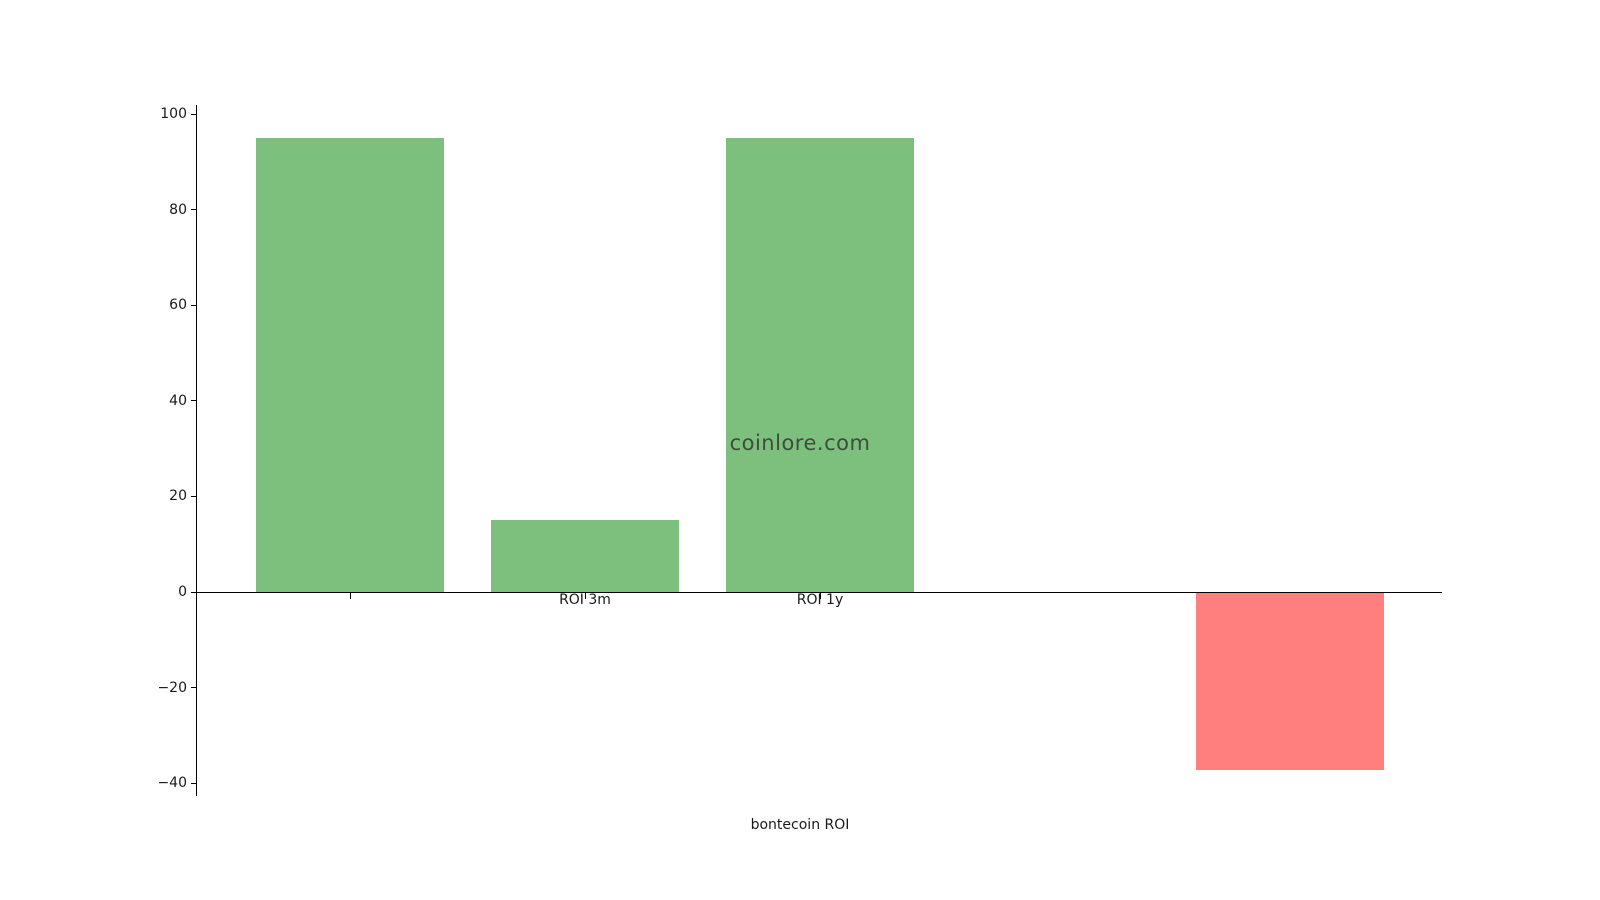 This screenshot has height=900, width=1600. Describe the element at coordinates (178, 400) in the screenshot. I see `y-tick-label: 40` at that location.